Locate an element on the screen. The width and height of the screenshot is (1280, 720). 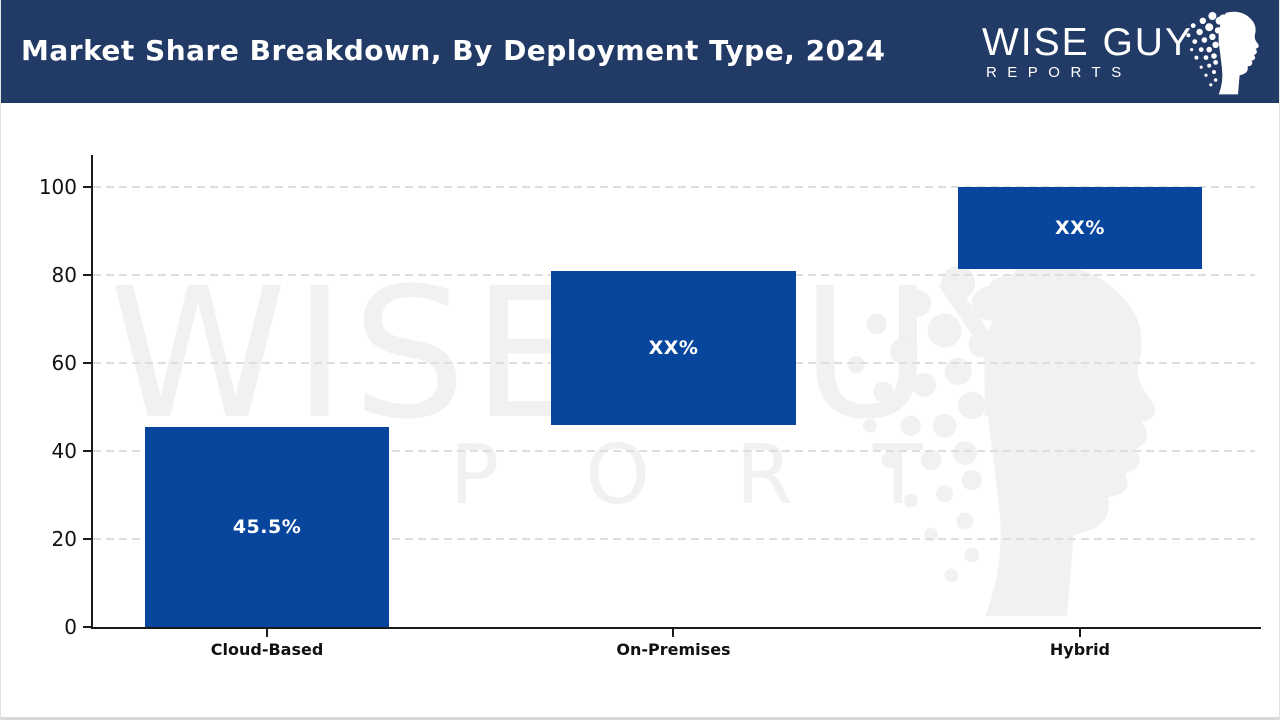
logo-wordmark-main: WISE GUY is located at coordinates (1087, 42).